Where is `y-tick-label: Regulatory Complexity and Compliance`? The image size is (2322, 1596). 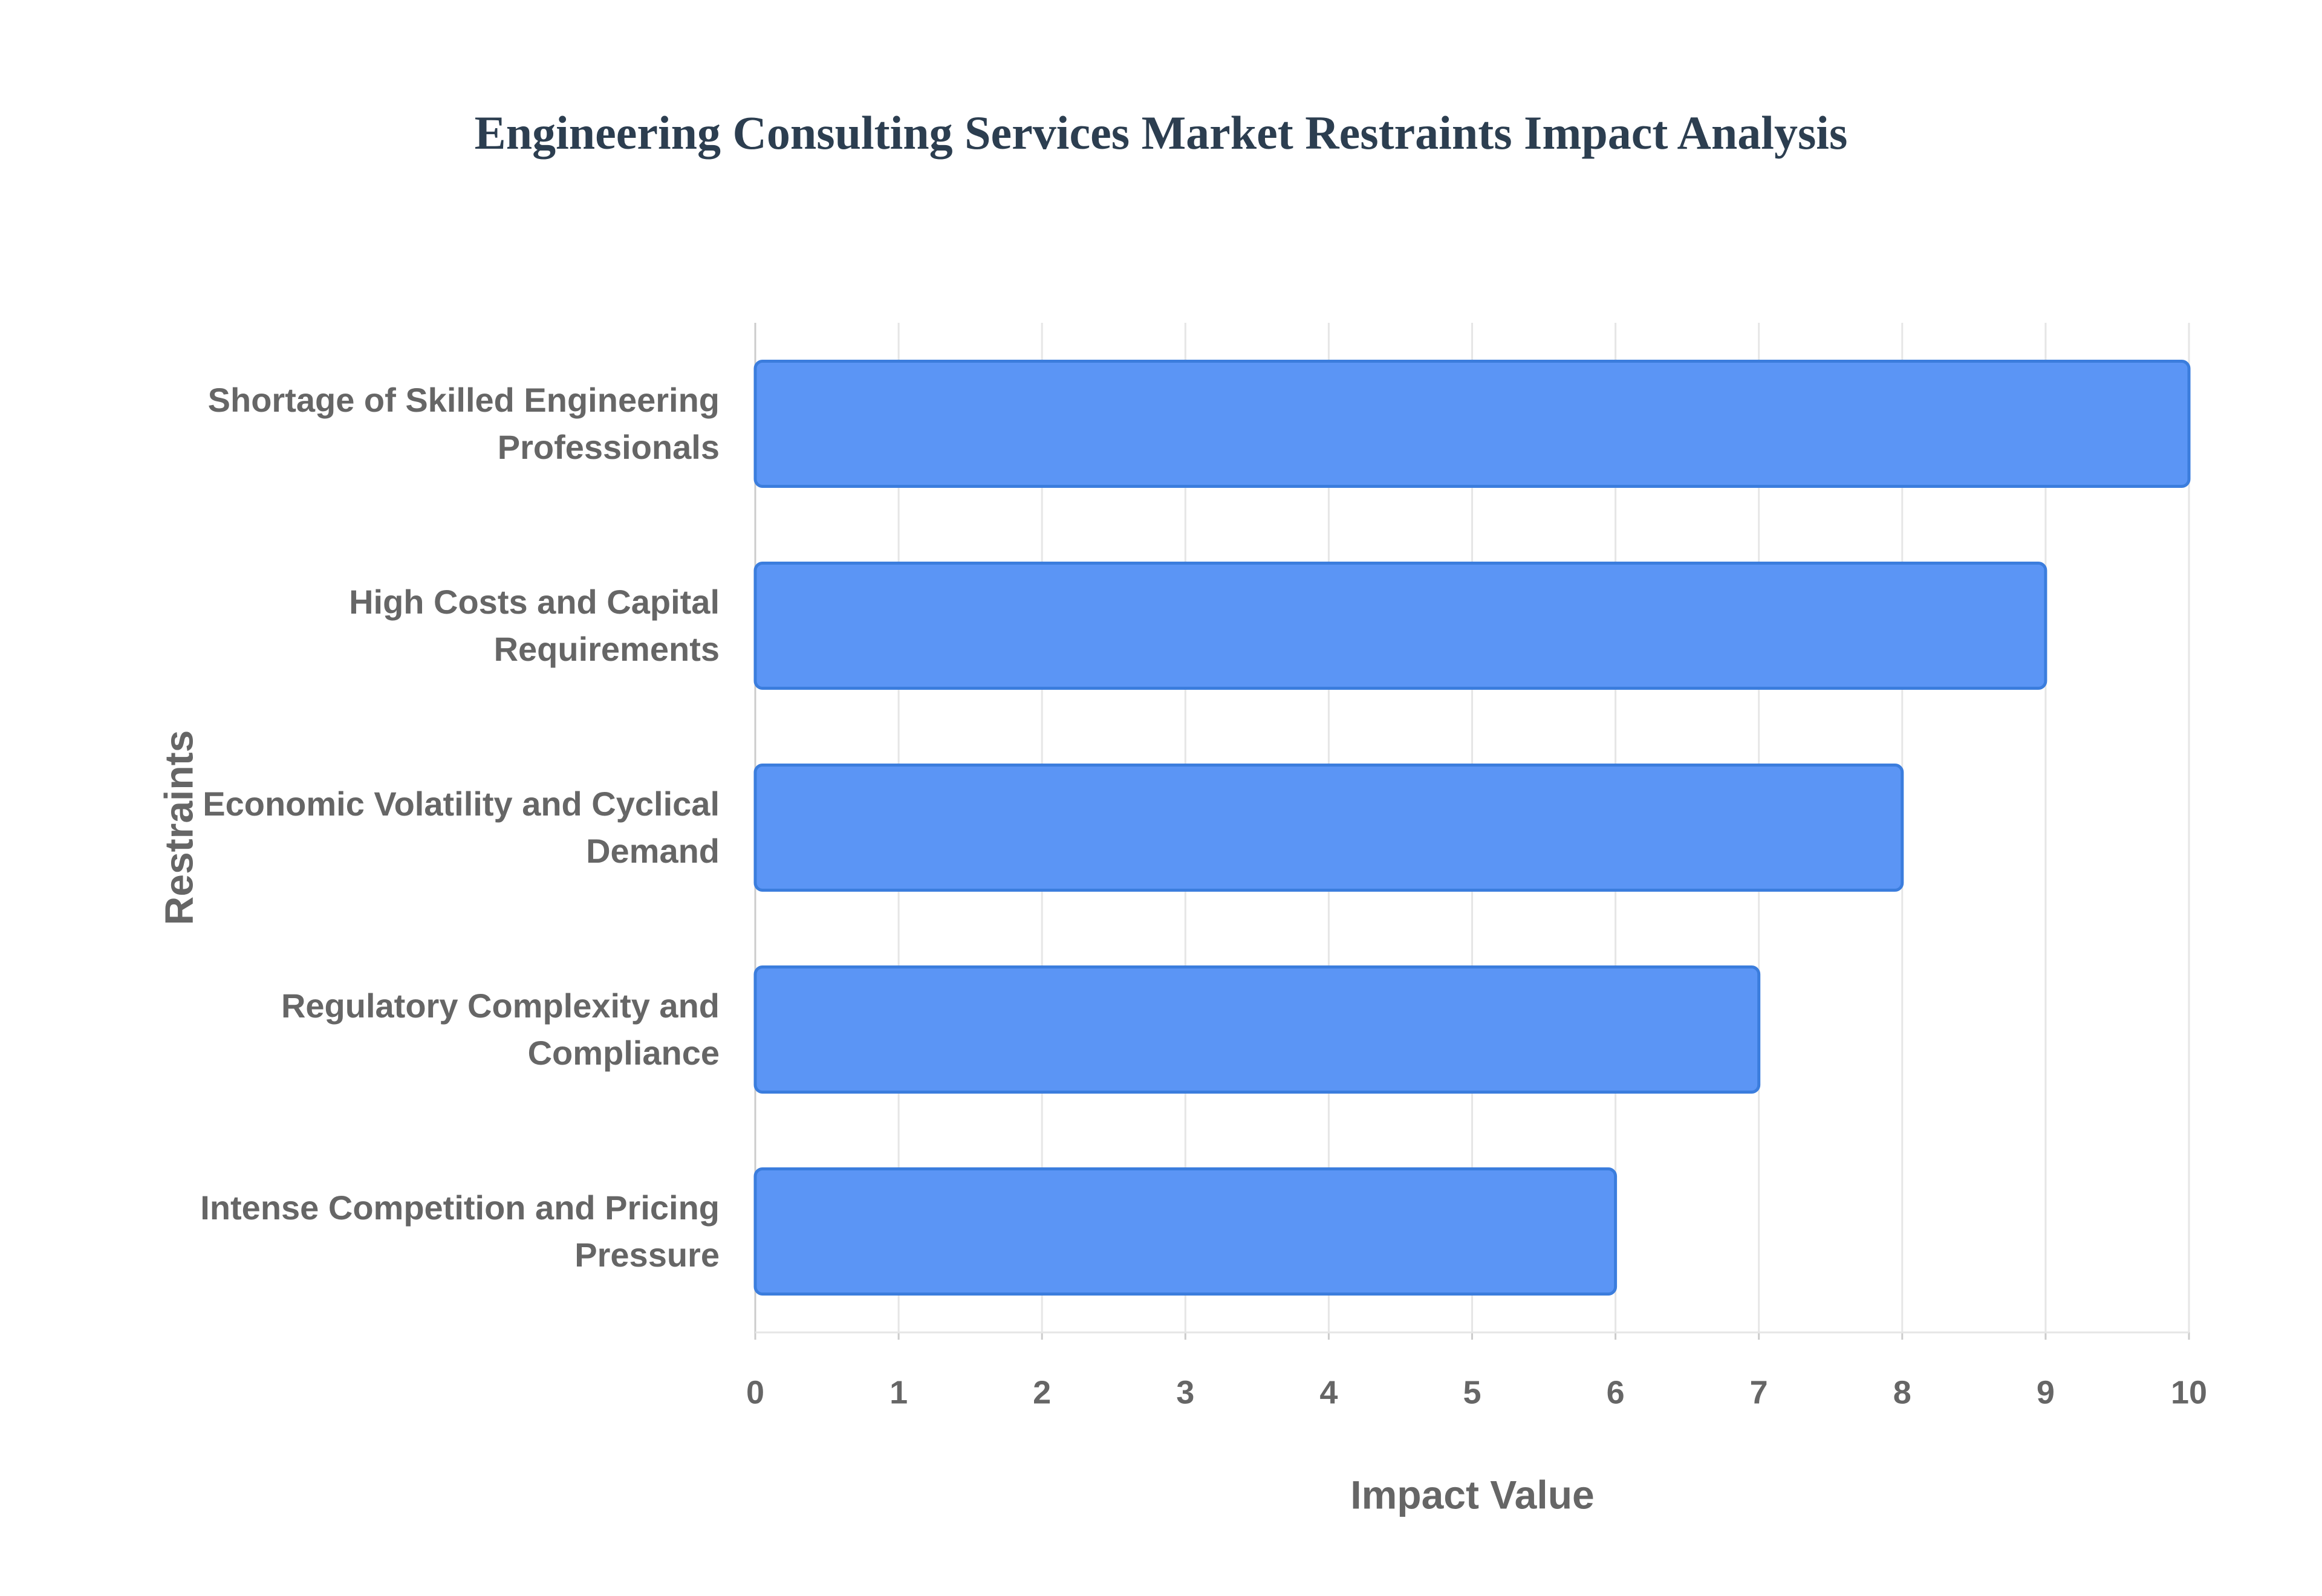 y-tick-label: Regulatory Complexity and Compliance is located at coordinates (500, 1029).